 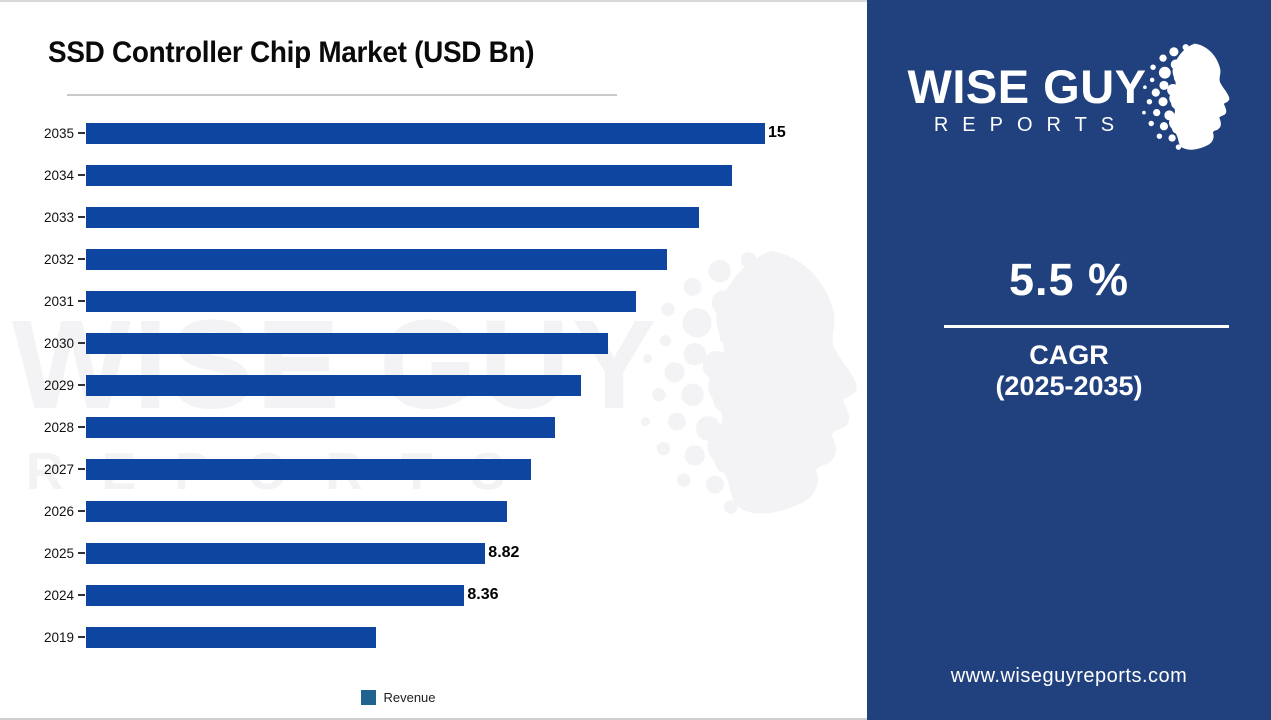 What do you see at coordinates (342, 95) in the screenshot?
I see `title-divider` at bounding box center [342, 95].